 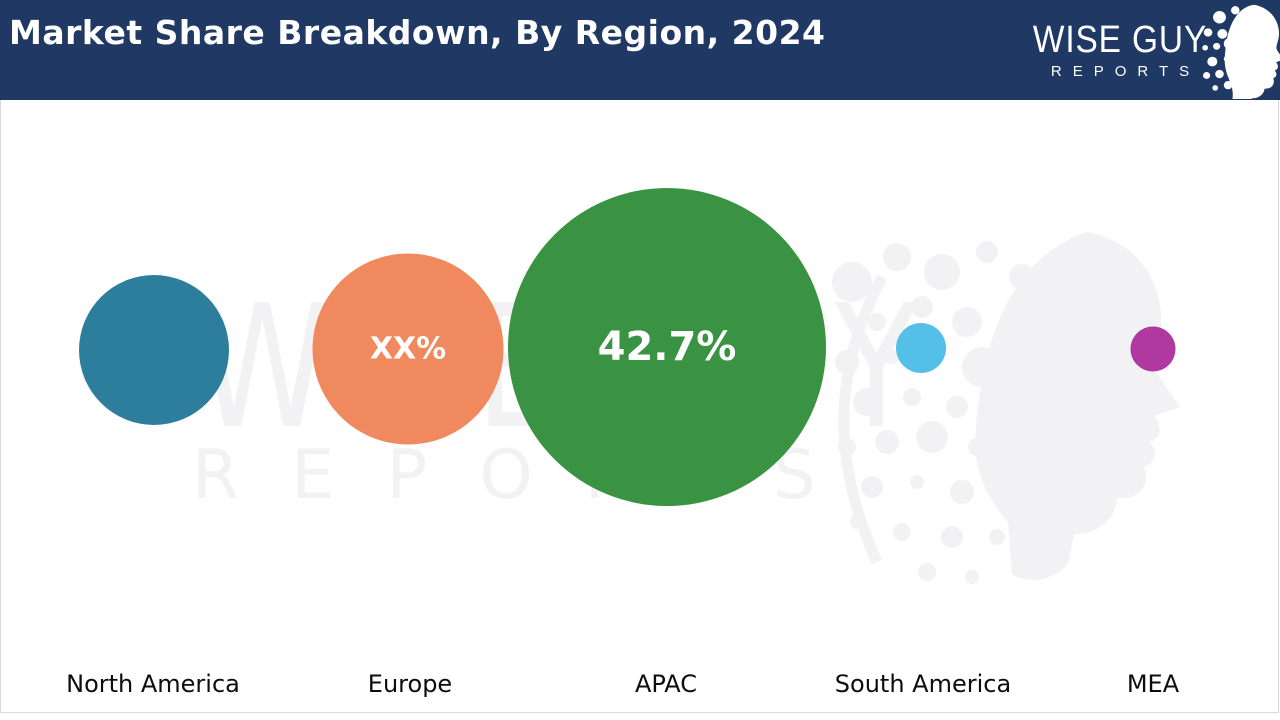 I want to click on logo-subtext: REPORTS, so click(x=1125, y=71).